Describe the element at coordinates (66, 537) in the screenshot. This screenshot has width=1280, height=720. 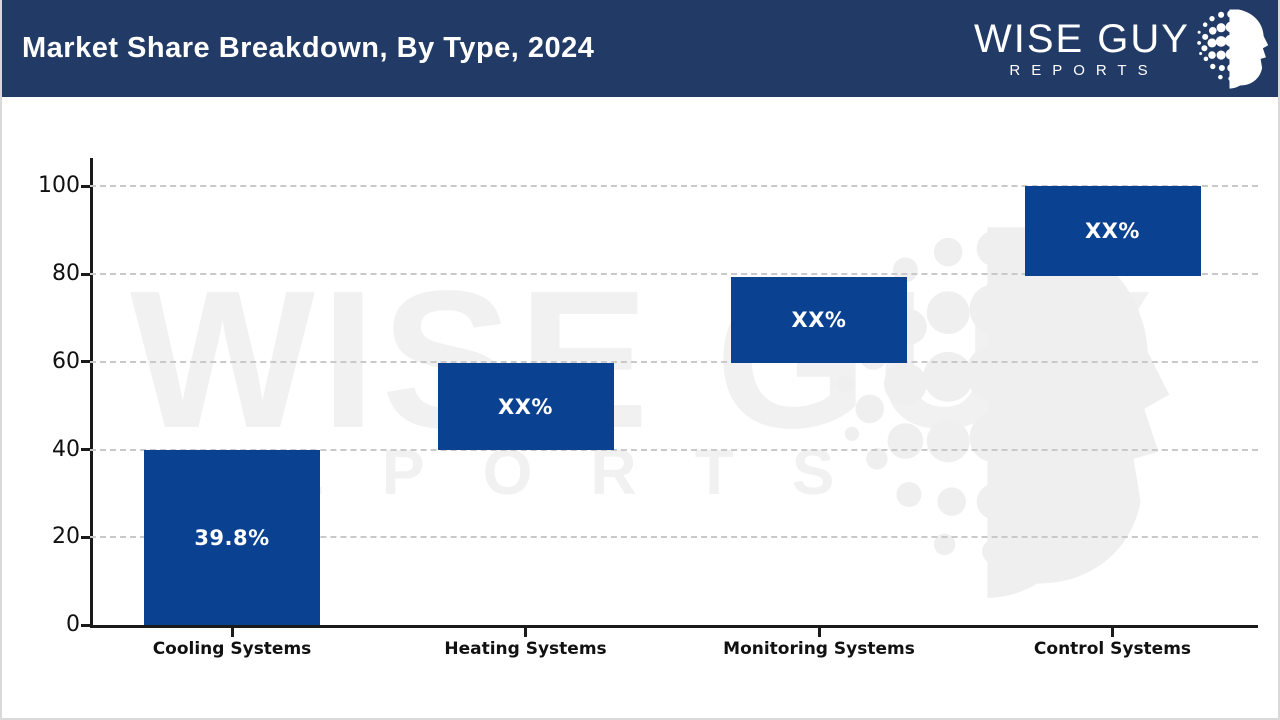
I see `y-tick-label: 20` at that location.